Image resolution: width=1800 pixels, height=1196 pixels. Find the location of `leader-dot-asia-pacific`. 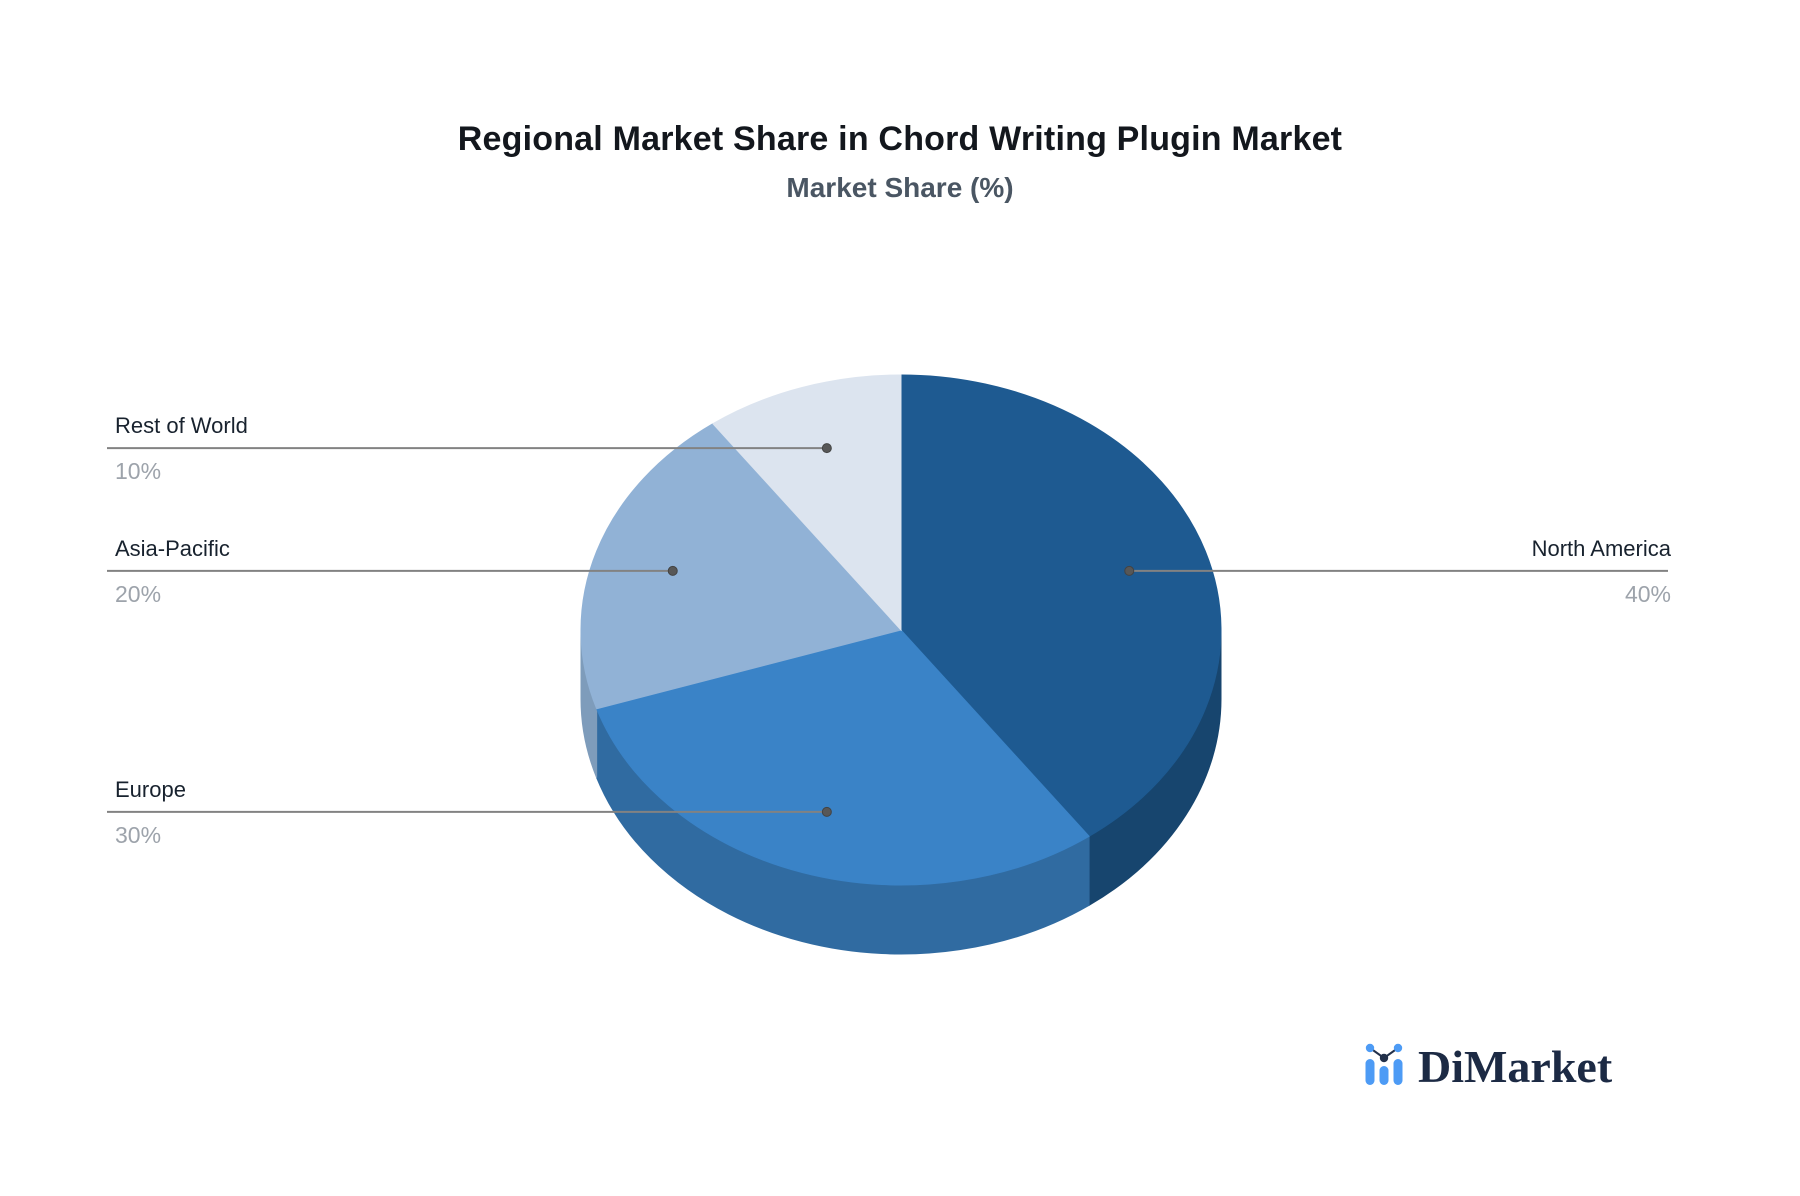

leader-dot-asia-pacific is located at coordinates (672, 570).